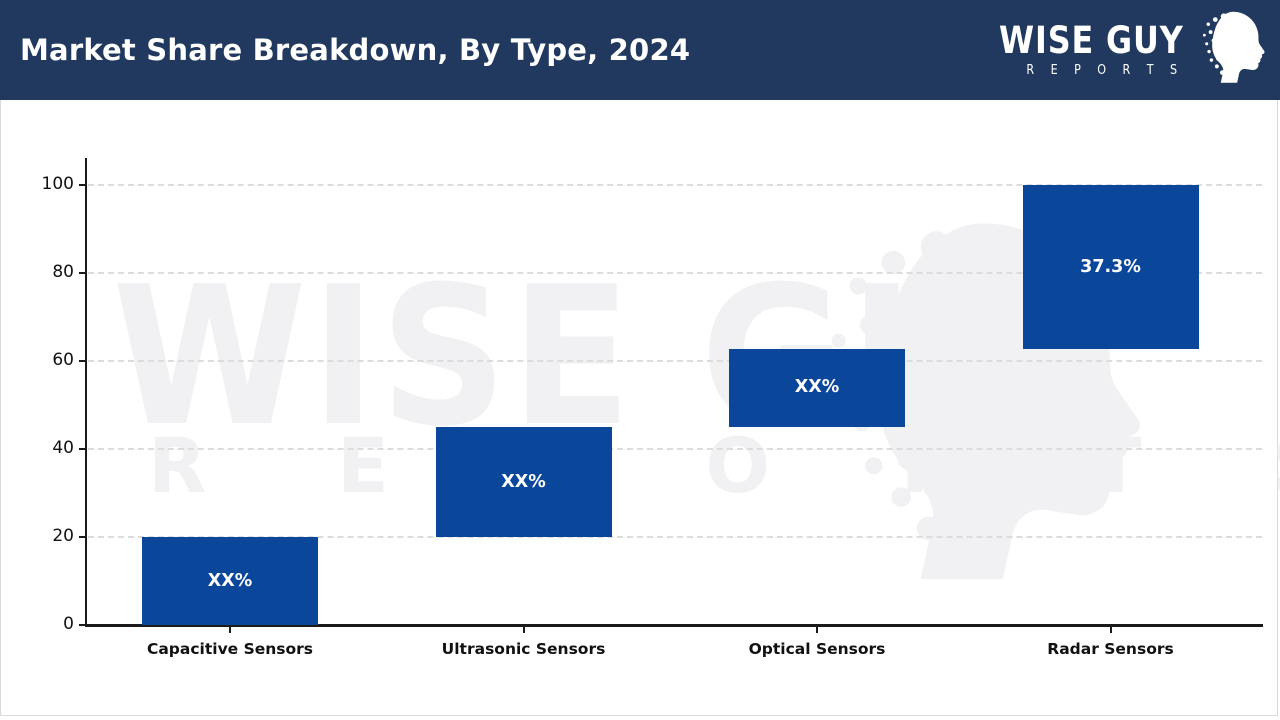  What do you see at coordinates (86, 392) in the screenshot?
I see `y-axis-spine` at bounding box center [86, 392].